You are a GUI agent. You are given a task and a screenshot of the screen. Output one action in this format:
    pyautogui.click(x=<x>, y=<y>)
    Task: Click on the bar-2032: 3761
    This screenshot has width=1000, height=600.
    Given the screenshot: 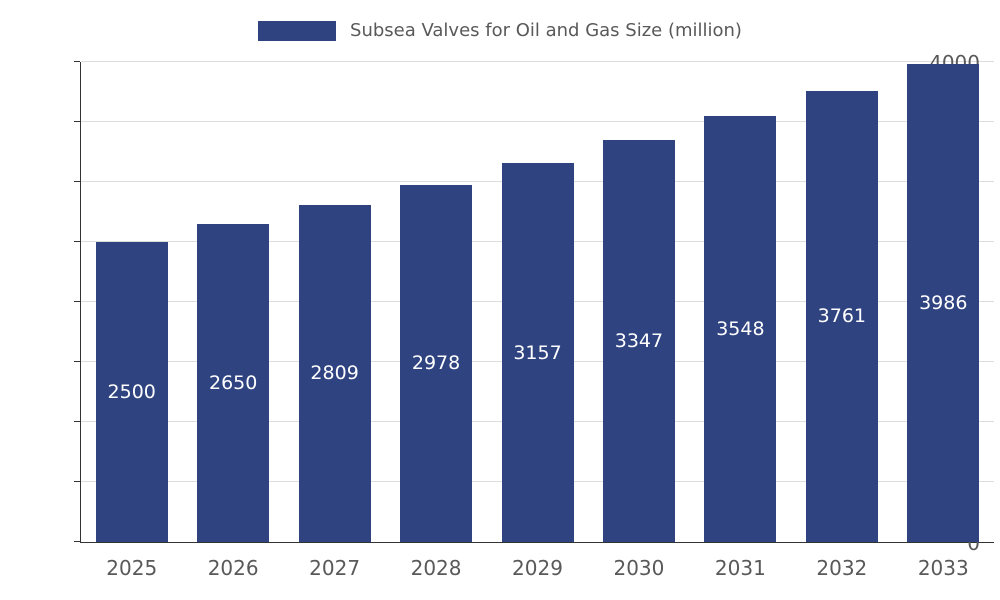 What is the action you would take?
    pyautogui.click(x=841, y=316)
    